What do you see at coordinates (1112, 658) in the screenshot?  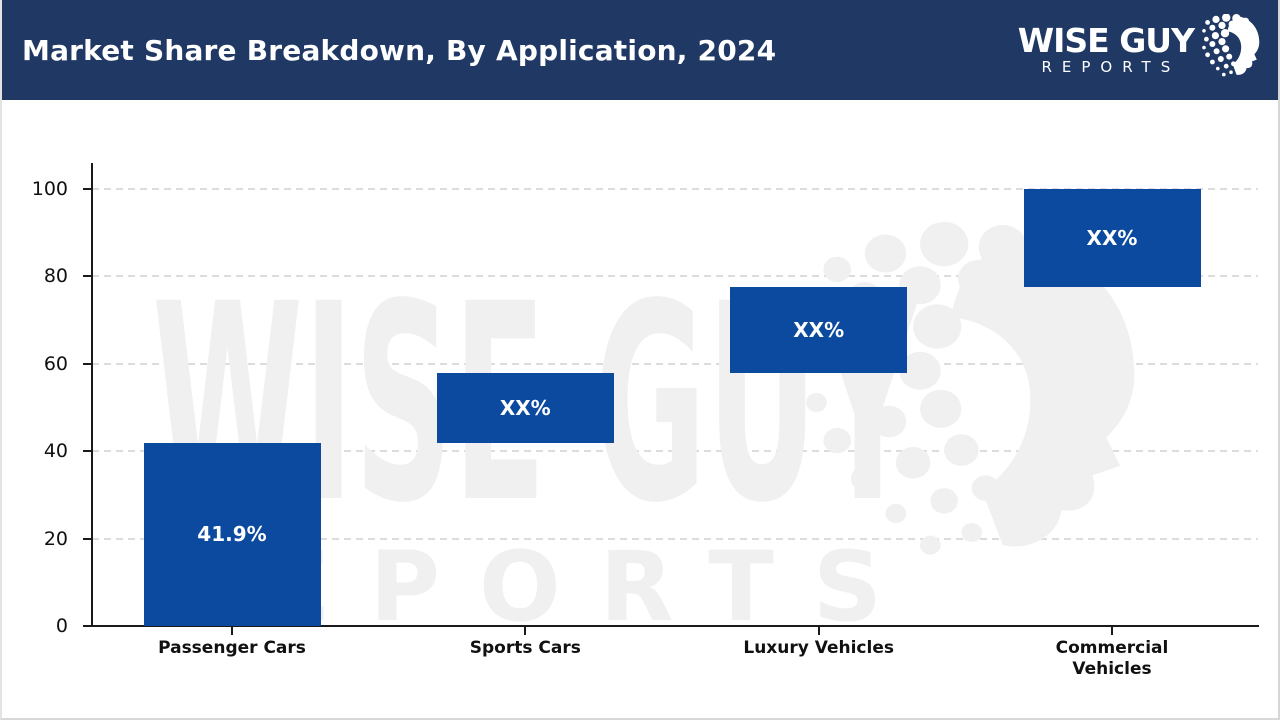 I see `x-axis-label-commercial-vehicles: Commercial Vehicles` at bounding box center [1112, 658].